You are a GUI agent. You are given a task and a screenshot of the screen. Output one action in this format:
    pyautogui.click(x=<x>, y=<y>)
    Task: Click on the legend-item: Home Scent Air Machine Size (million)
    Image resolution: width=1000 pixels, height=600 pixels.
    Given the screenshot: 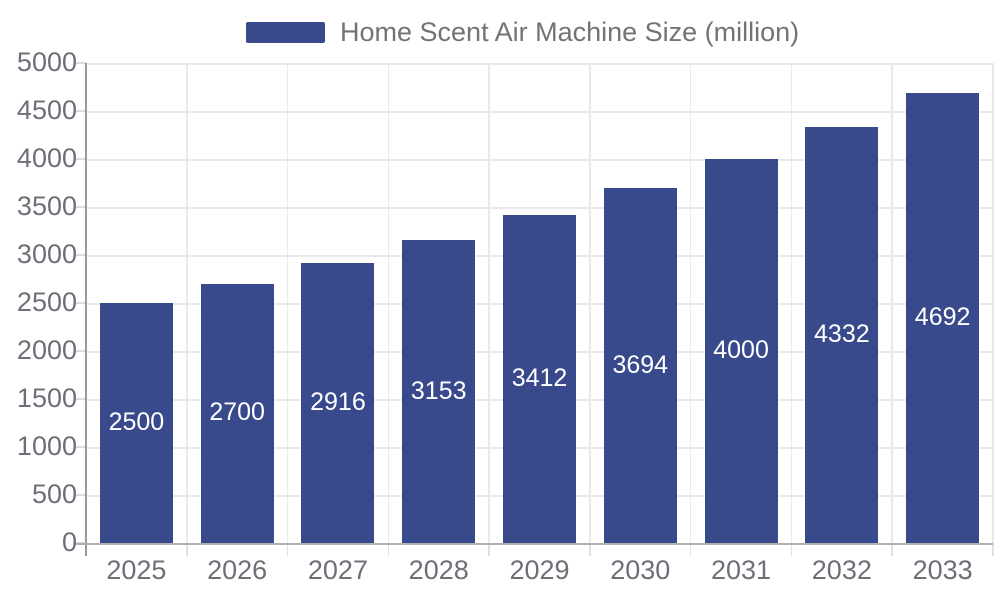 What is the action you would take?
    pyautogui.click(x=522, y=32)
    